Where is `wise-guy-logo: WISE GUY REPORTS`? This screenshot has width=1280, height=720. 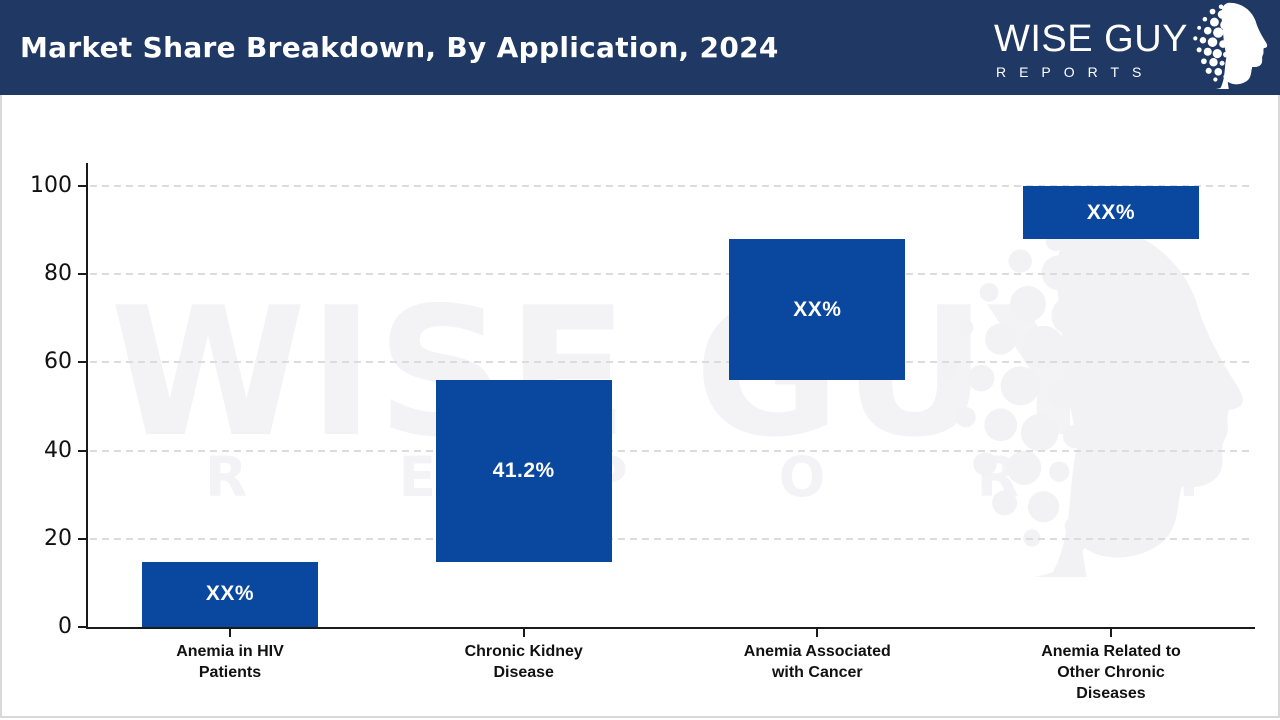
wise-guy-logo: WISE GUY REPORTS is located at coordinates (1133, 46).